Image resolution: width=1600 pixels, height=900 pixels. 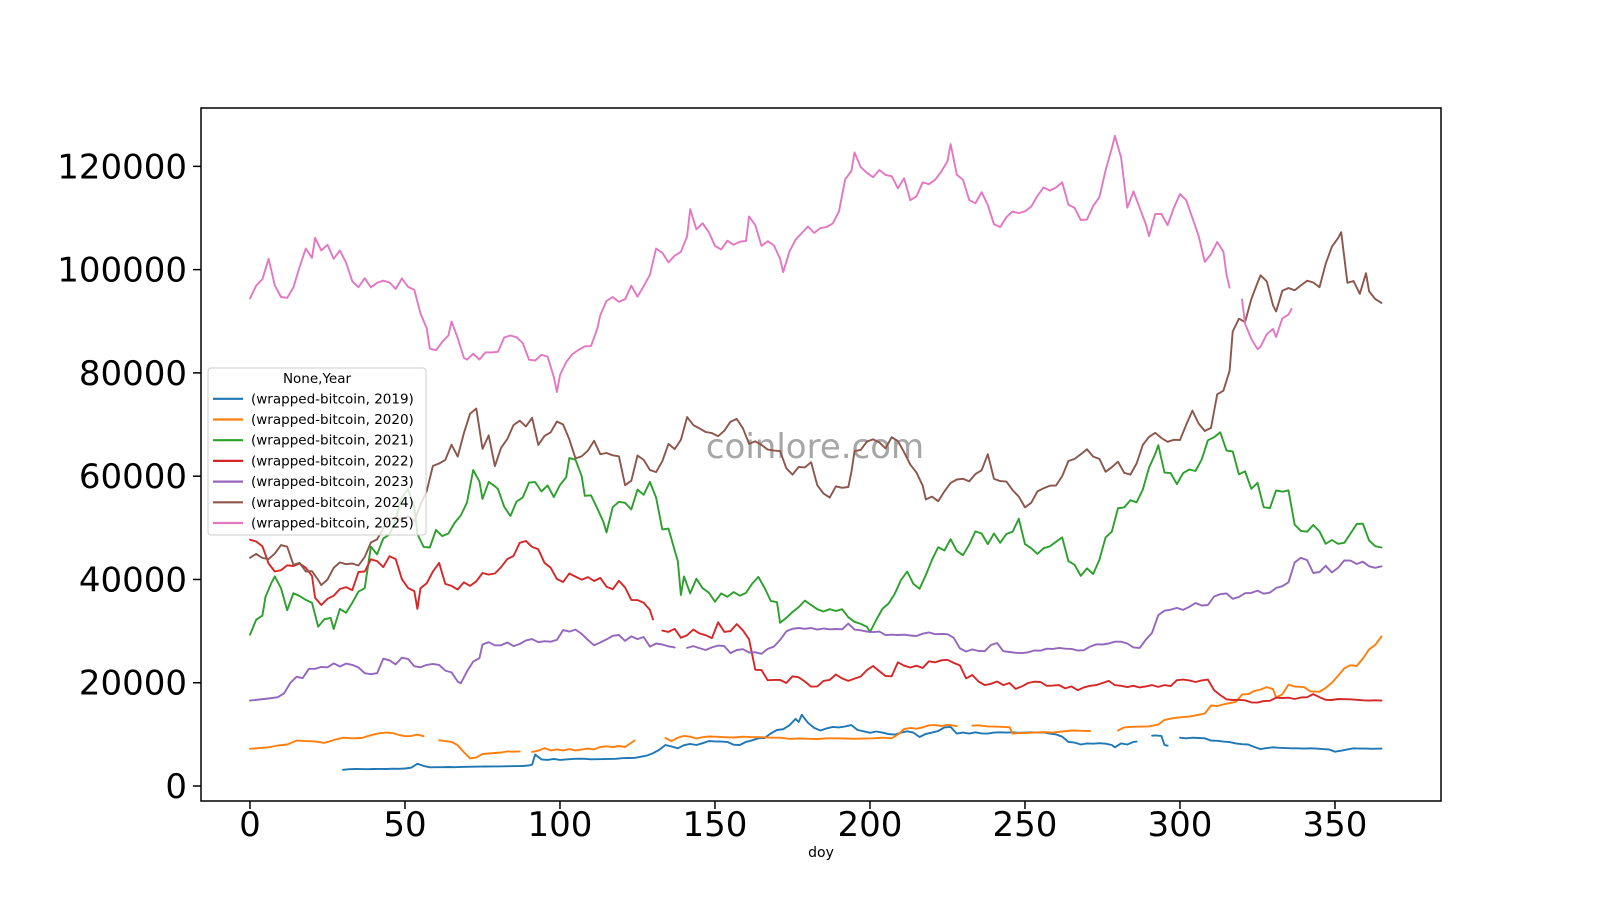 I want to click on legend-label-2023: (wrapped-bitcoin, 2023), so click(x=332, y=482).